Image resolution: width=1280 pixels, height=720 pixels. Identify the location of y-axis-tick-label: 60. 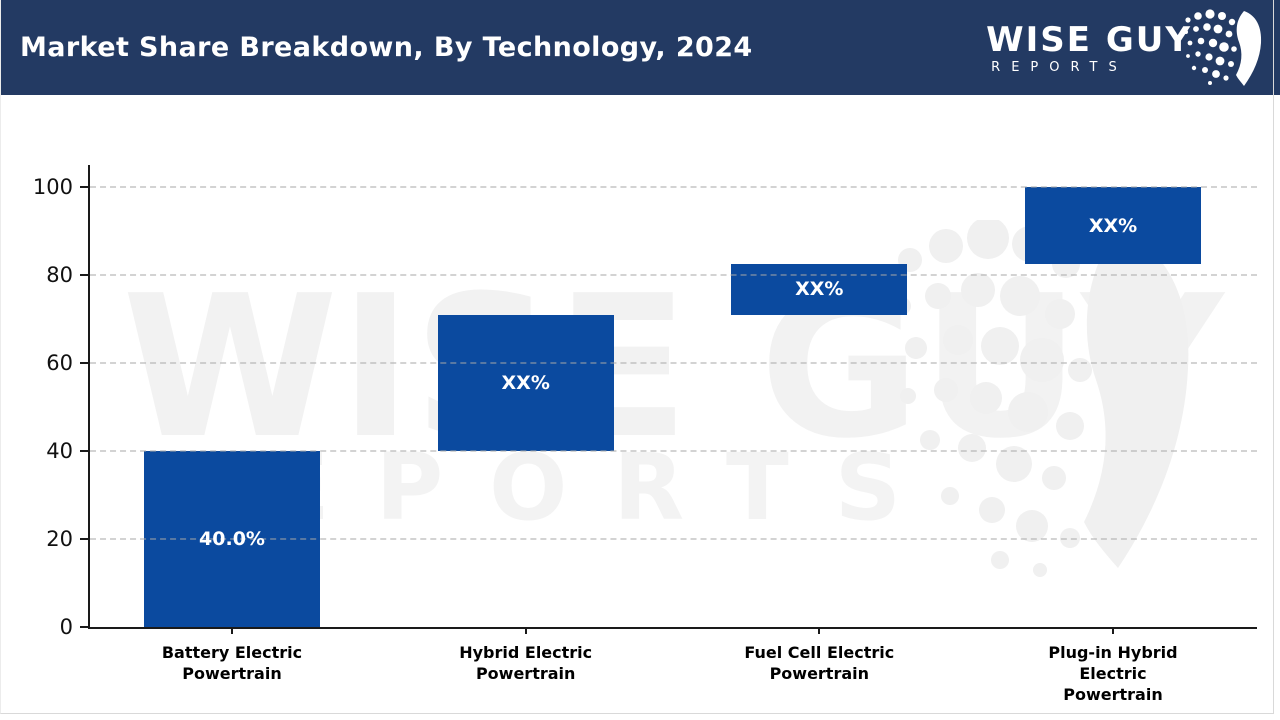
(59, 363).